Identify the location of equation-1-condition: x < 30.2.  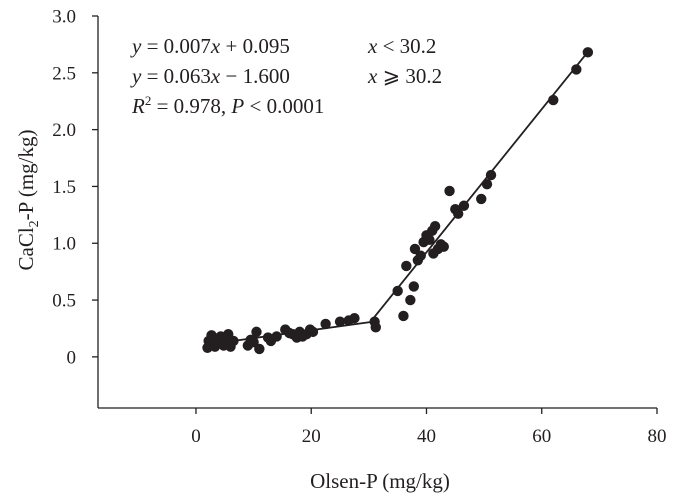
(401, 46).